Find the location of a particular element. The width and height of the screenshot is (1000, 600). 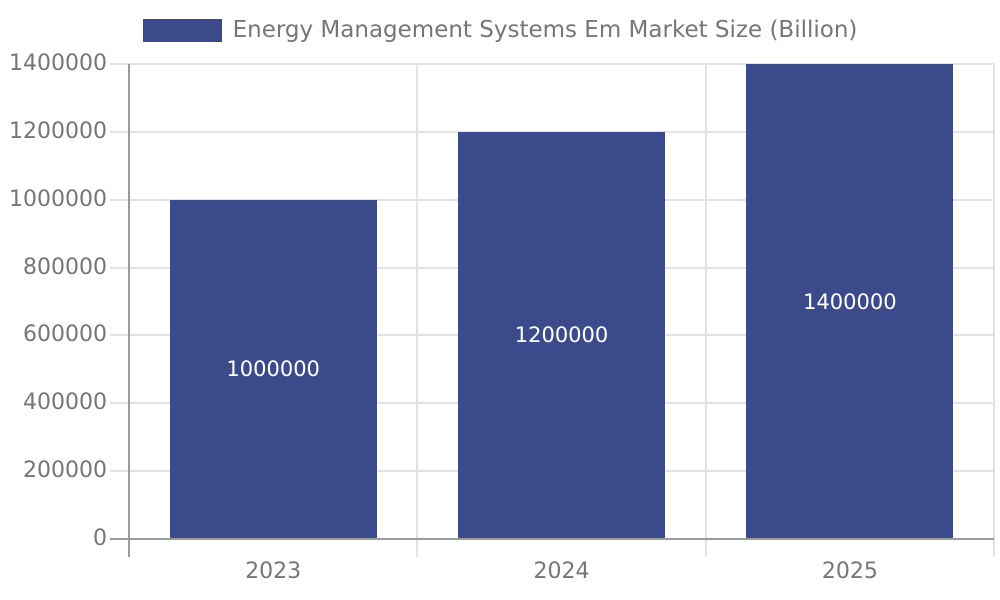

y-axis-tick-label: 800000 is located at coordinates (65, 267).